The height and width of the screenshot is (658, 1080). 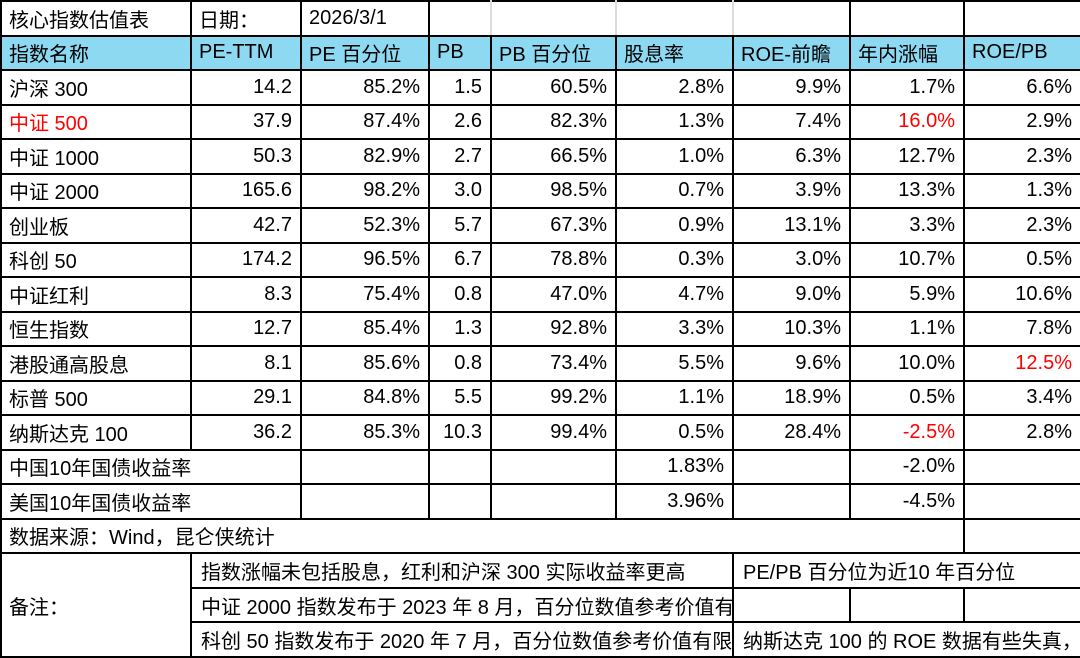 I want to click on cell-roe-forward: 9.6%, so click(x=791, y=363).